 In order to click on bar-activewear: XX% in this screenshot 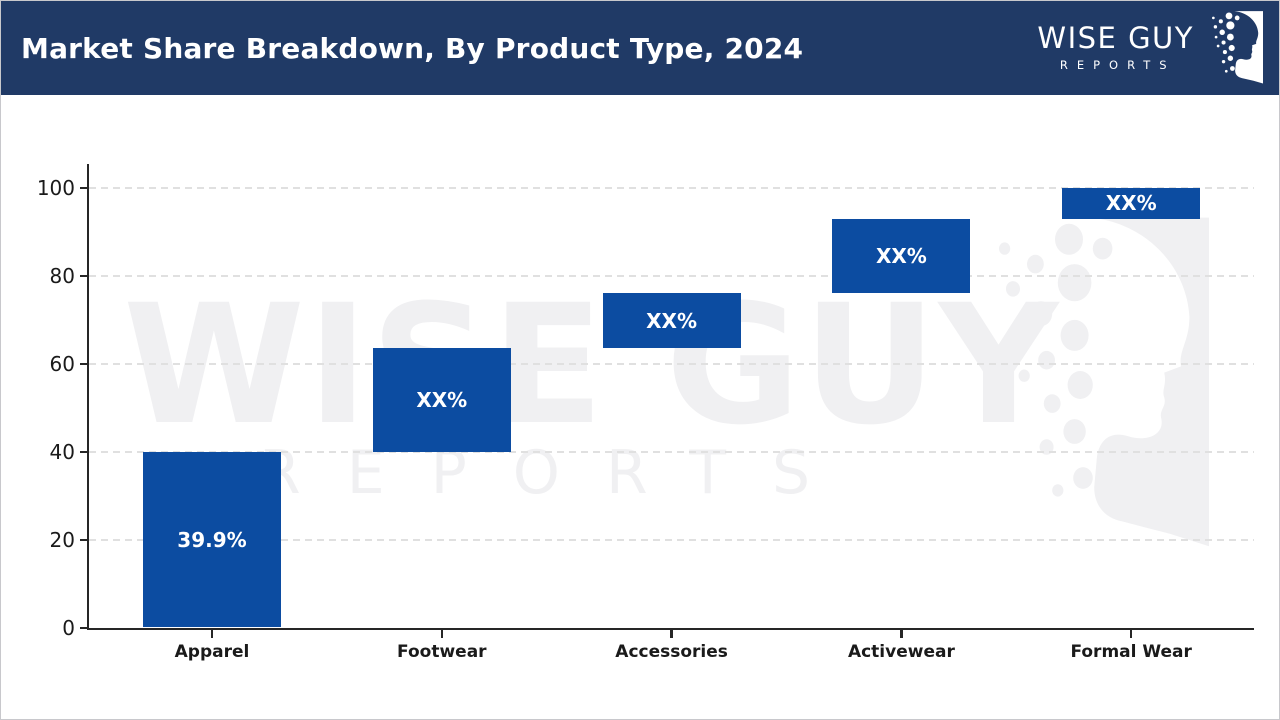, I will do `click(901, 256)`.